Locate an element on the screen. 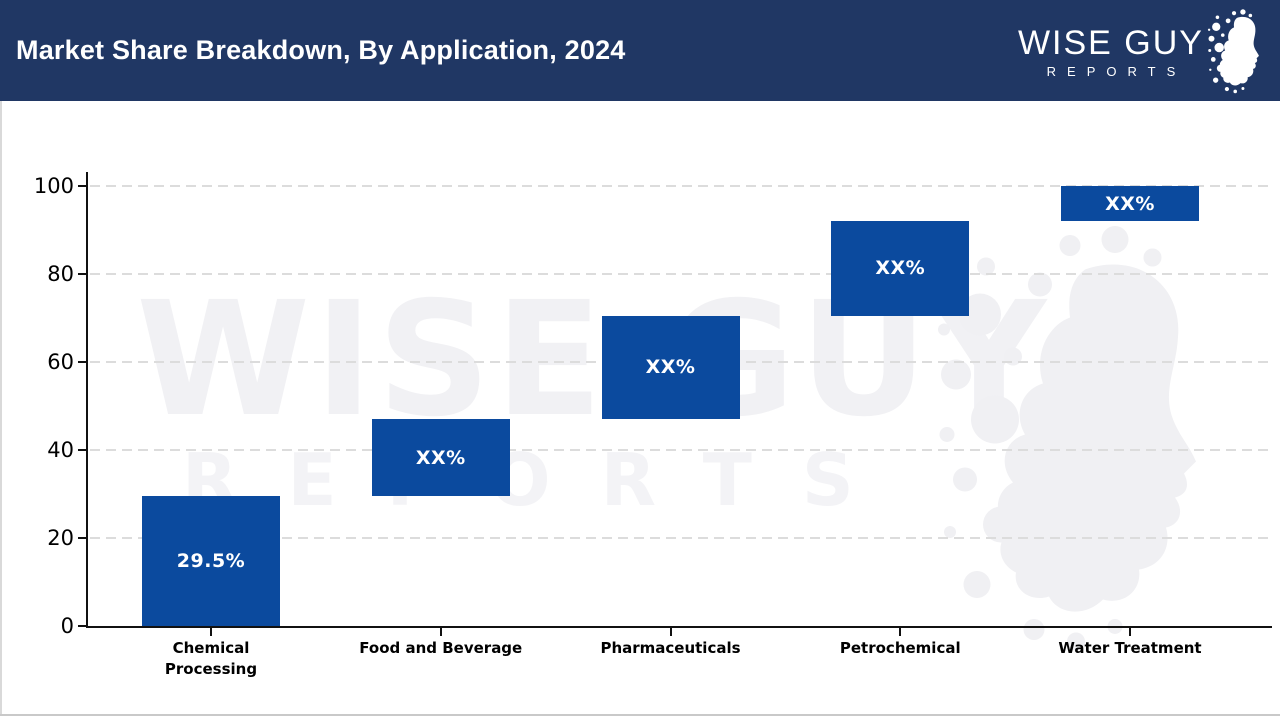  y-axis-line is located at coordinates (87, 400).